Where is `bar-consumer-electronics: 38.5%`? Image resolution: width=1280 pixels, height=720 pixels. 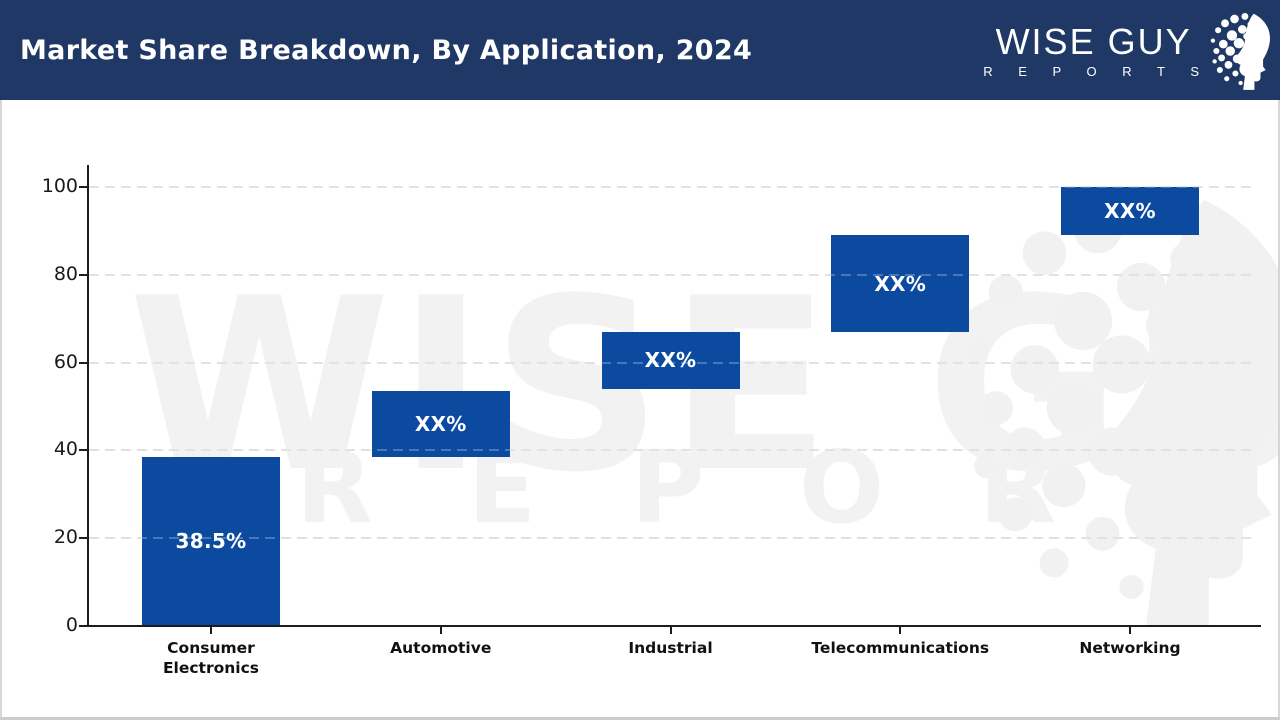
bar-consumer-electronics: 38.5% is located at coordinates (211, 541).